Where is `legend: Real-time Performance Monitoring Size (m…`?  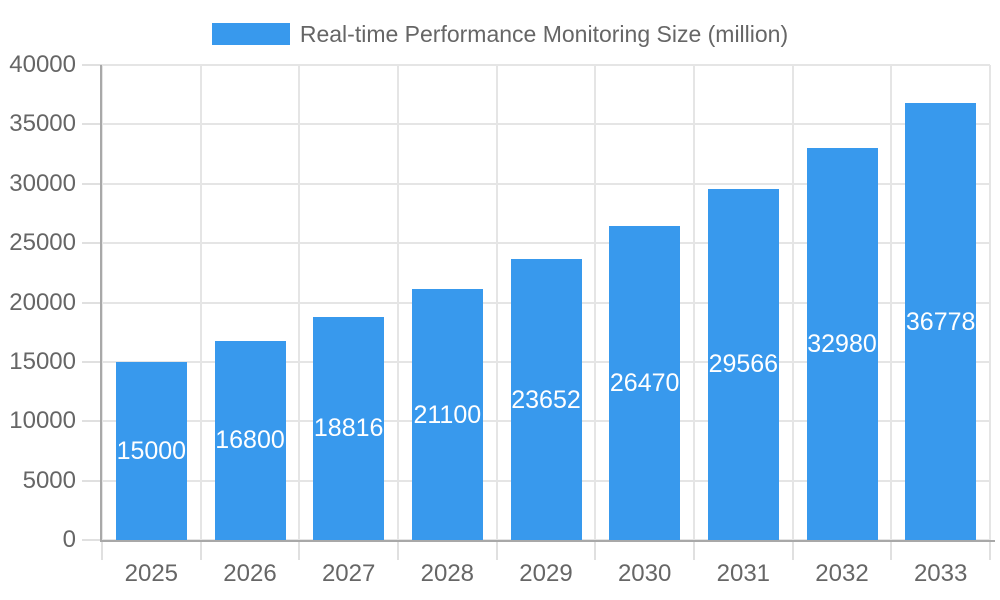 legend: Real-time Performance Monitoring Size (m… is located at coordinates (500, 34).